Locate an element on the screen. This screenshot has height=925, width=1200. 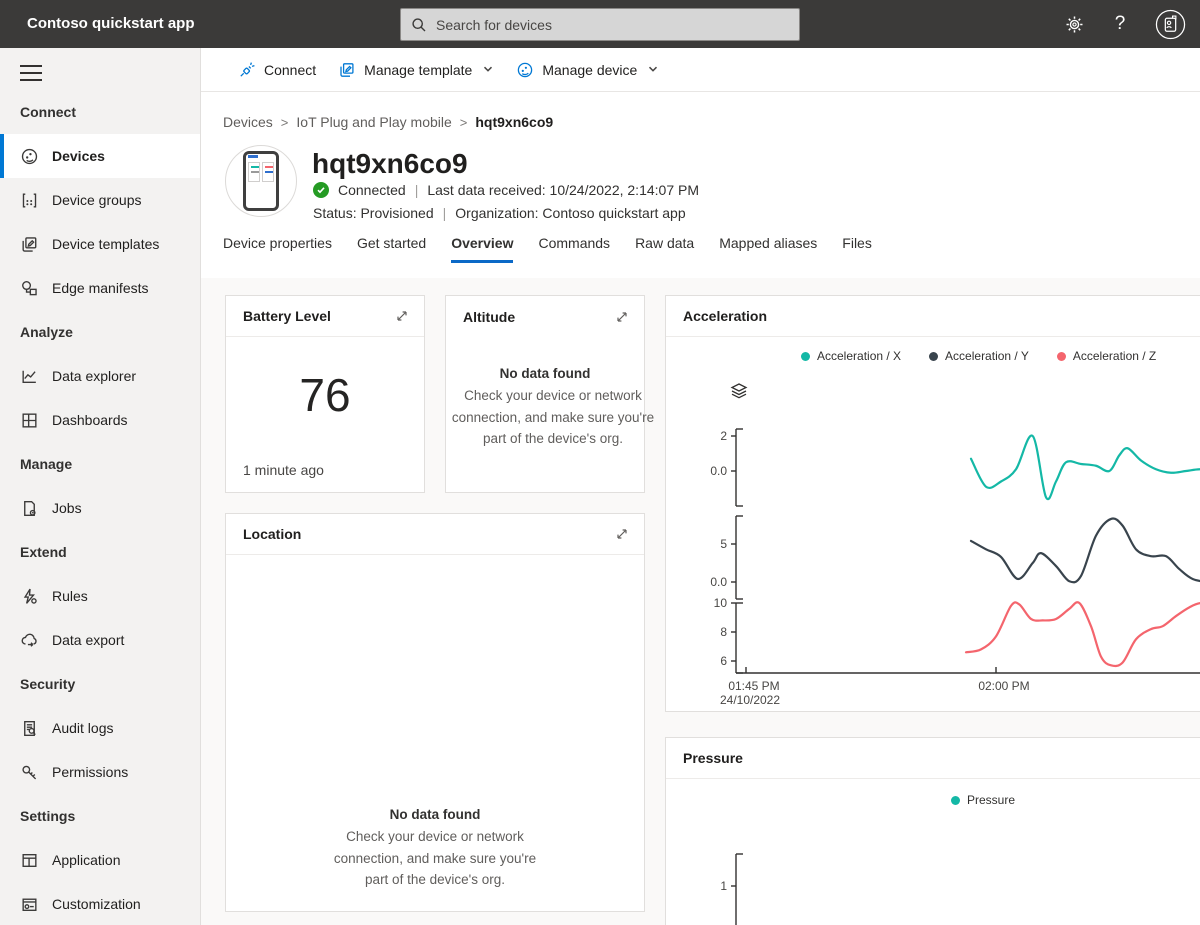
account-badge-icon is located at coordinates (1170, 24).